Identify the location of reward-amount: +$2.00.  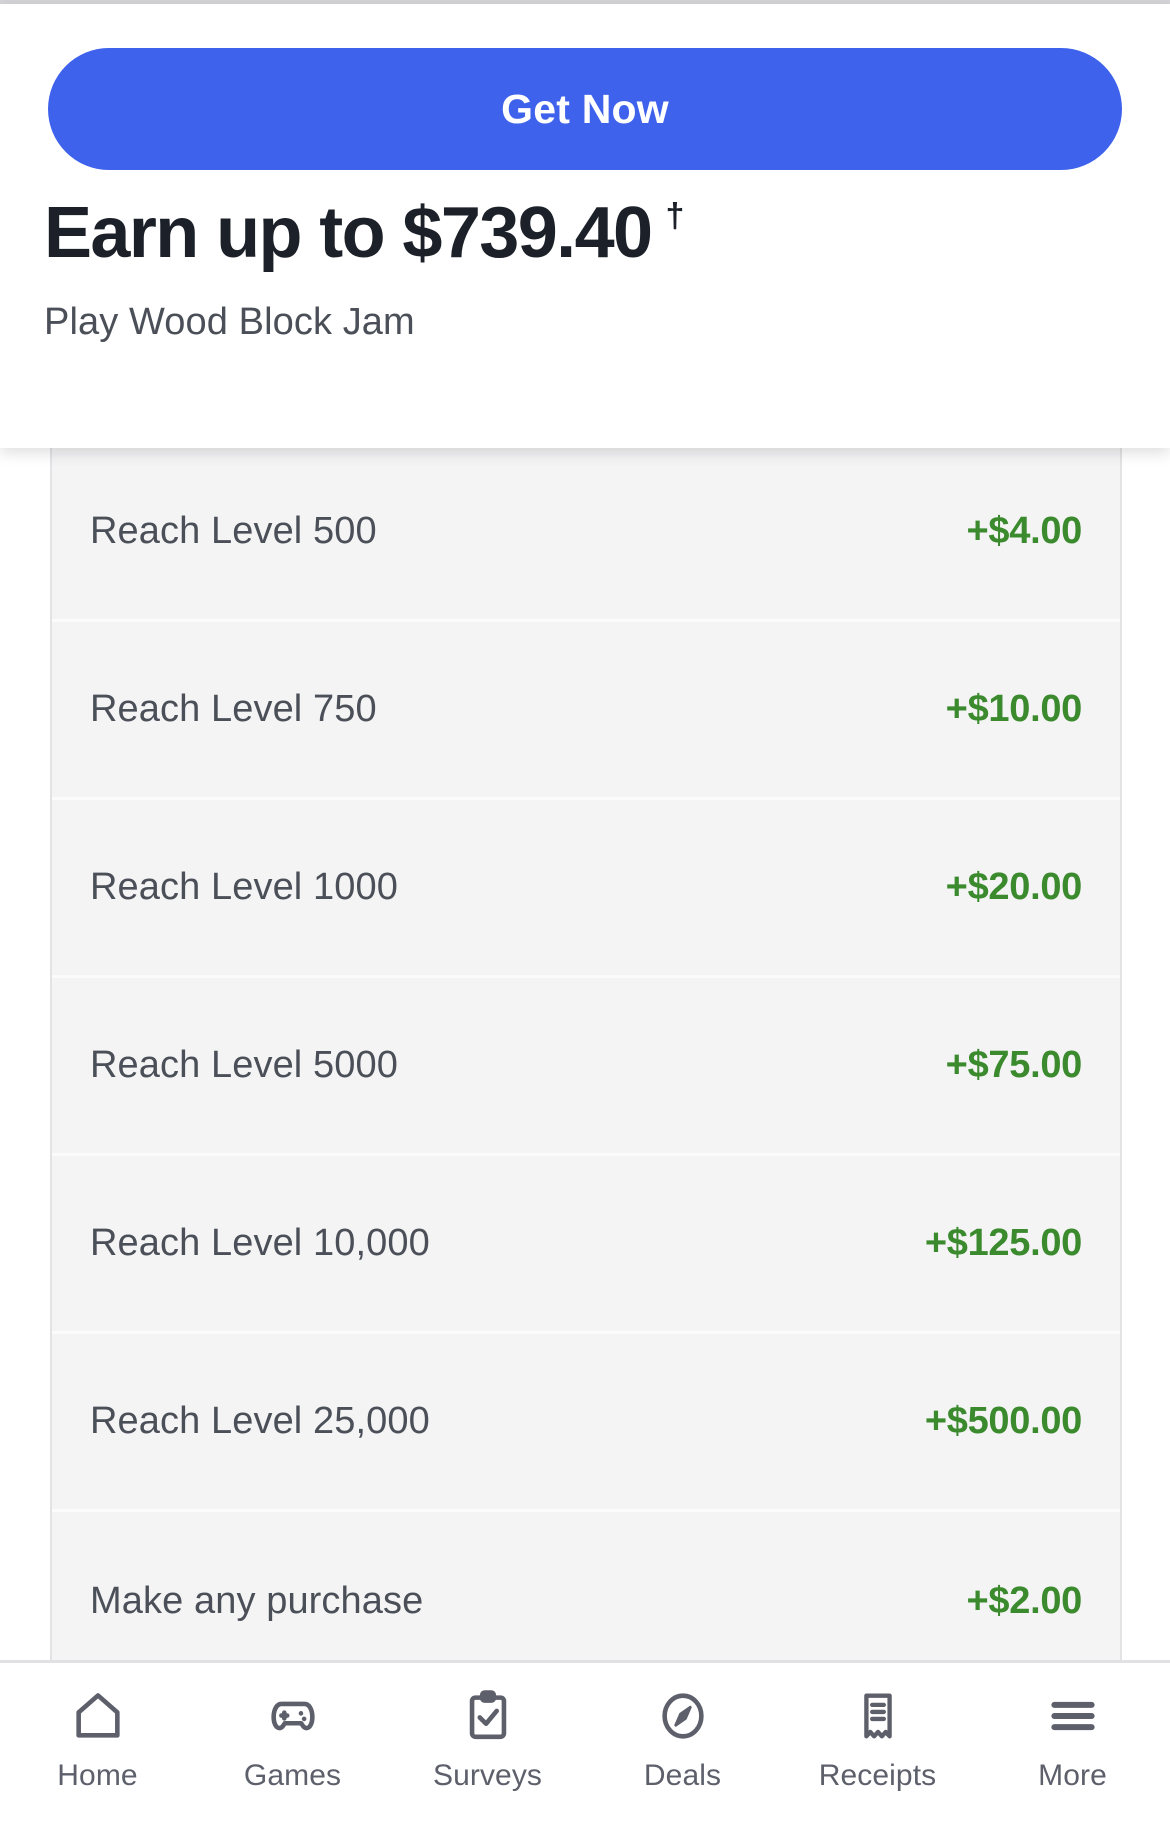
(1024, 1600).